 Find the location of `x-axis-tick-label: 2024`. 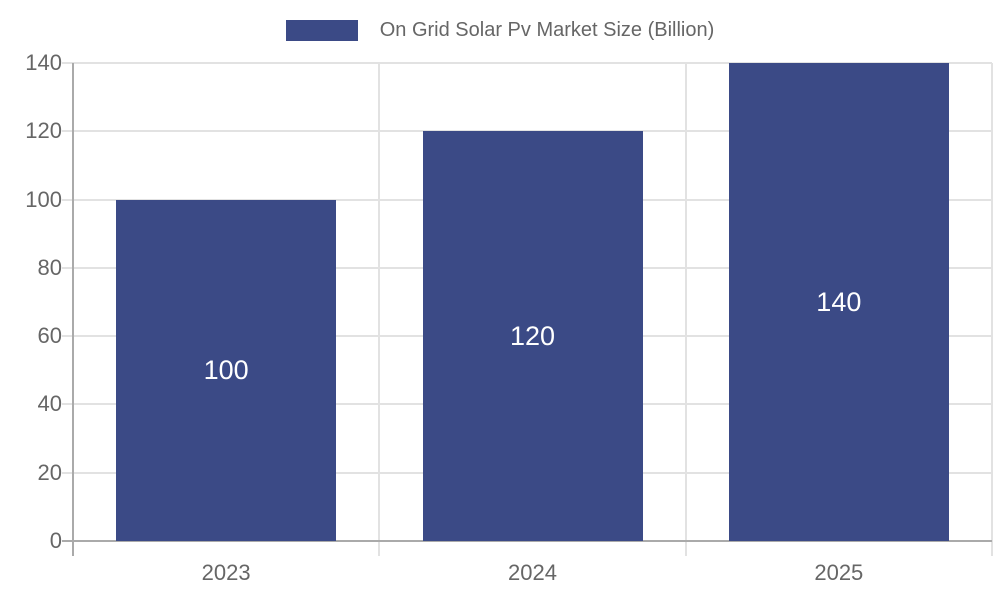

x-axis-tick-label: 2024 is located at coordinates (532, 572).